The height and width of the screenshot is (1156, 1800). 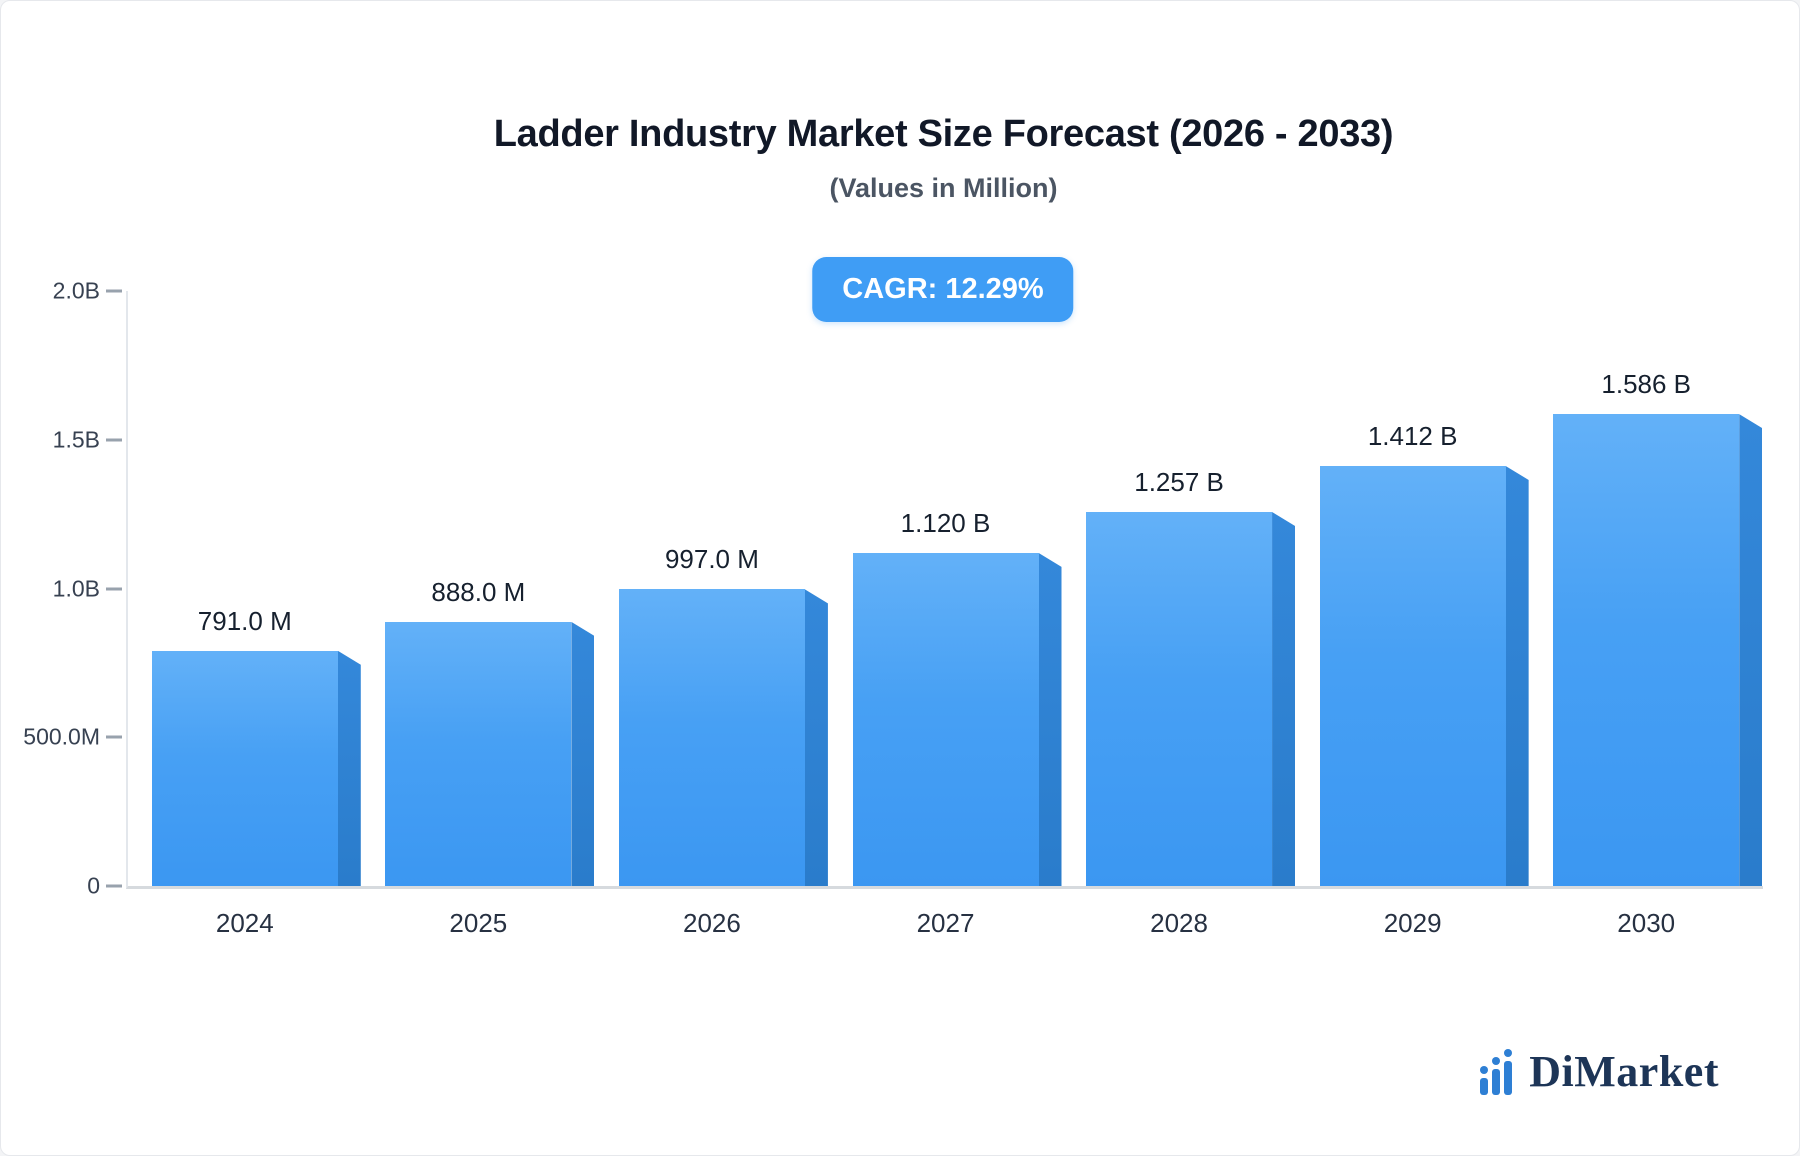 What do you see at coordinates (76, 290) in the screenshot?
I see `y-axis-tick-label: 2.0B` at bounding box center [76, 290].